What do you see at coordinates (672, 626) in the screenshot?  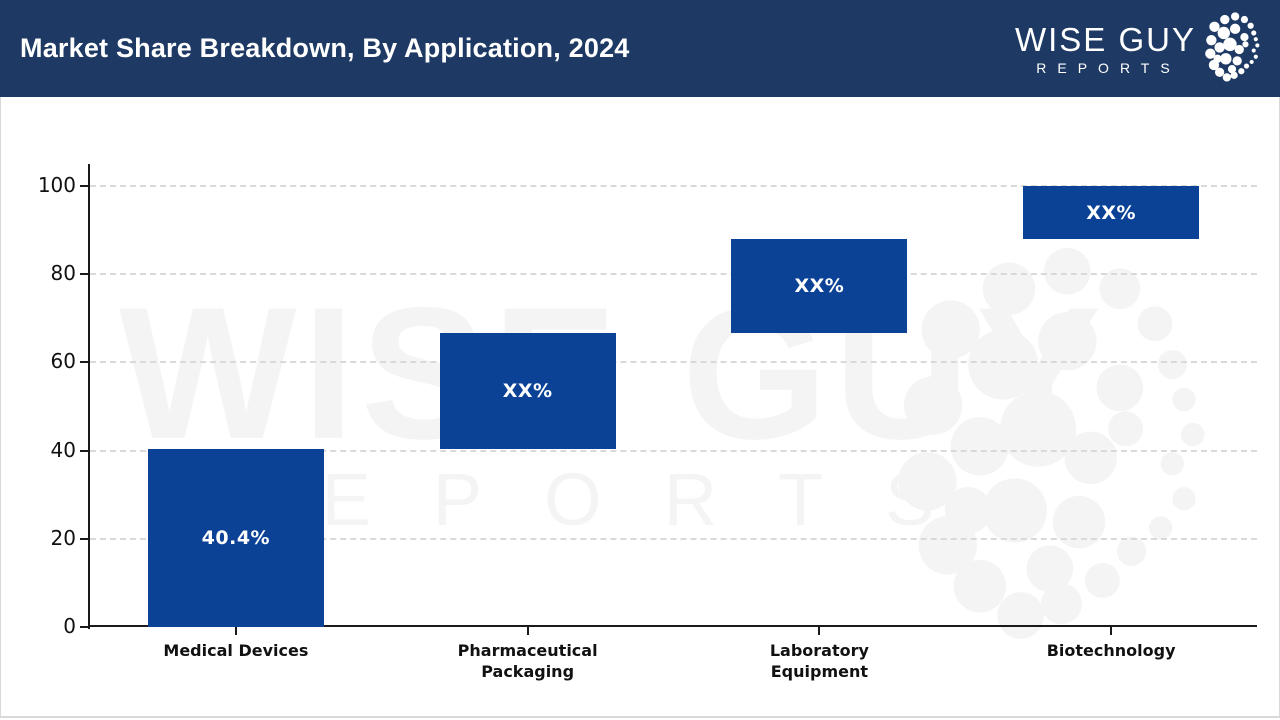 I see `x-axis-spine` at bounding box center [672, 626].